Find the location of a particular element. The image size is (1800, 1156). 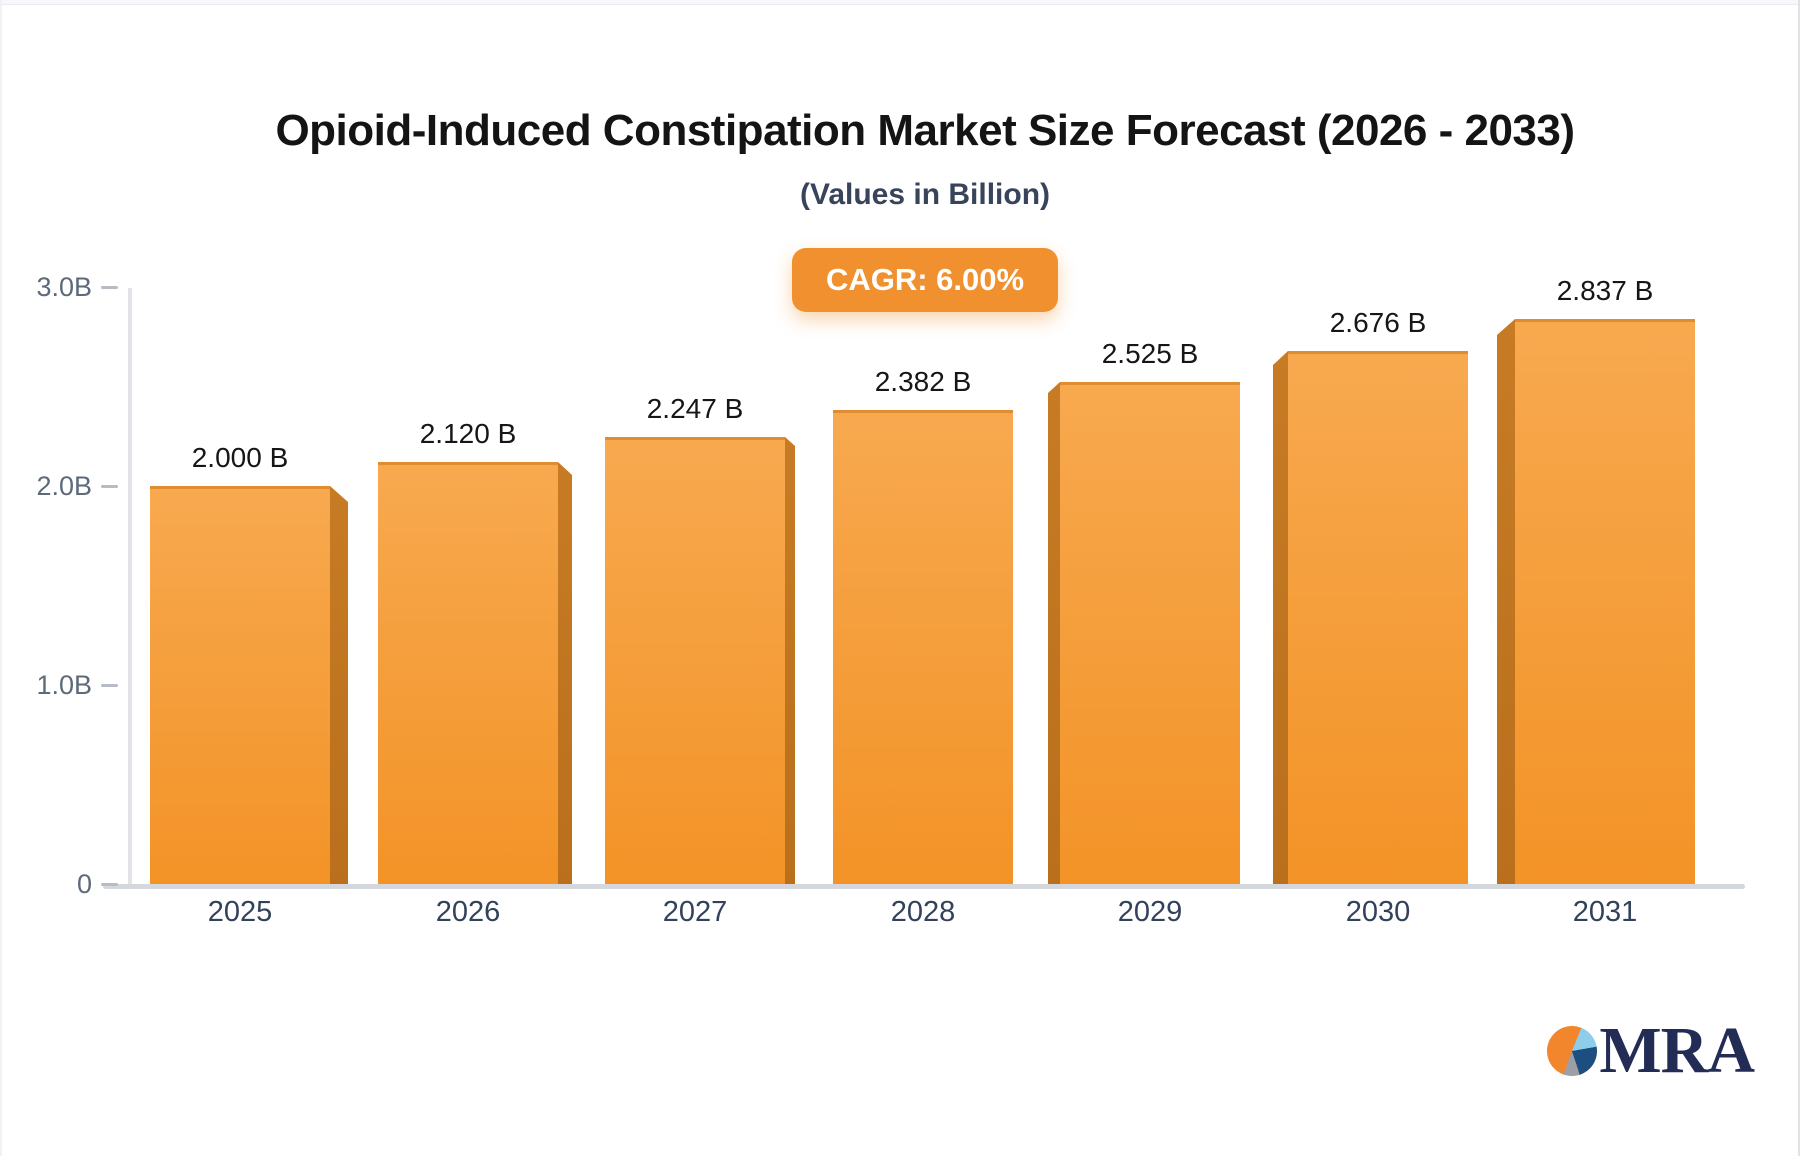

y-axis-line is located at coordinates (130, 586).